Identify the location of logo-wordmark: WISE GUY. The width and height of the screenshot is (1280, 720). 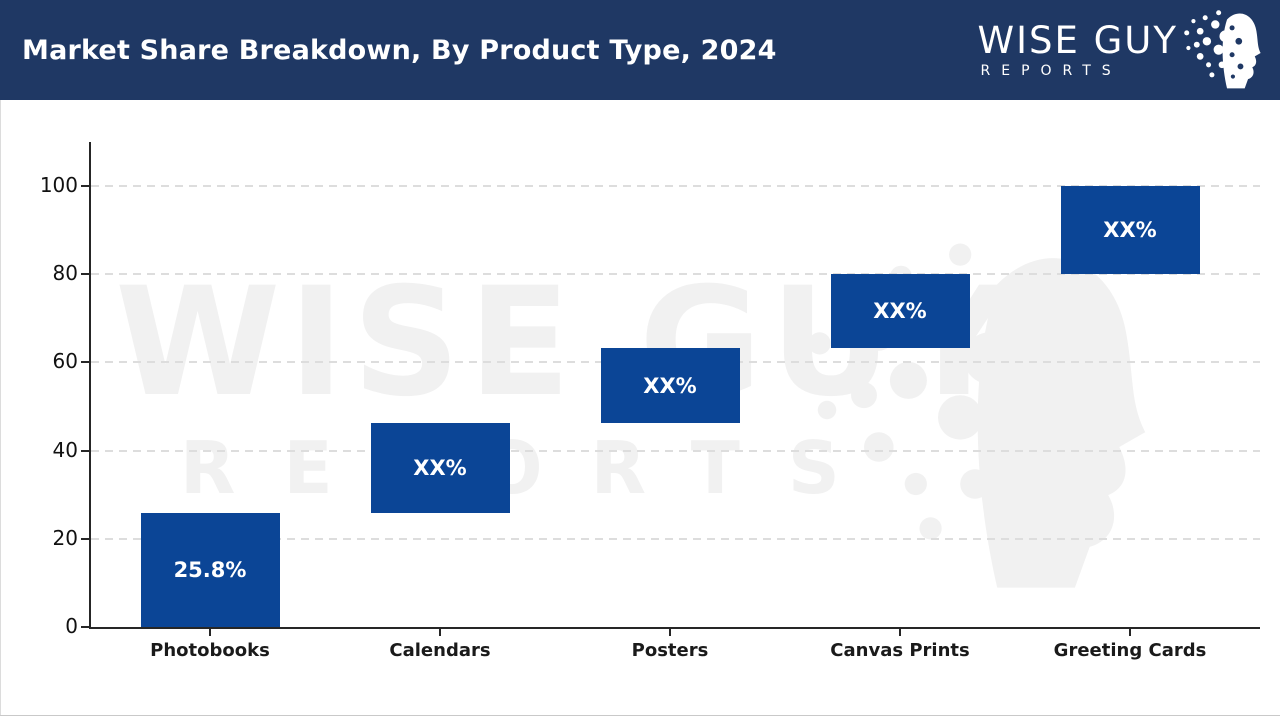
(1077, 40).